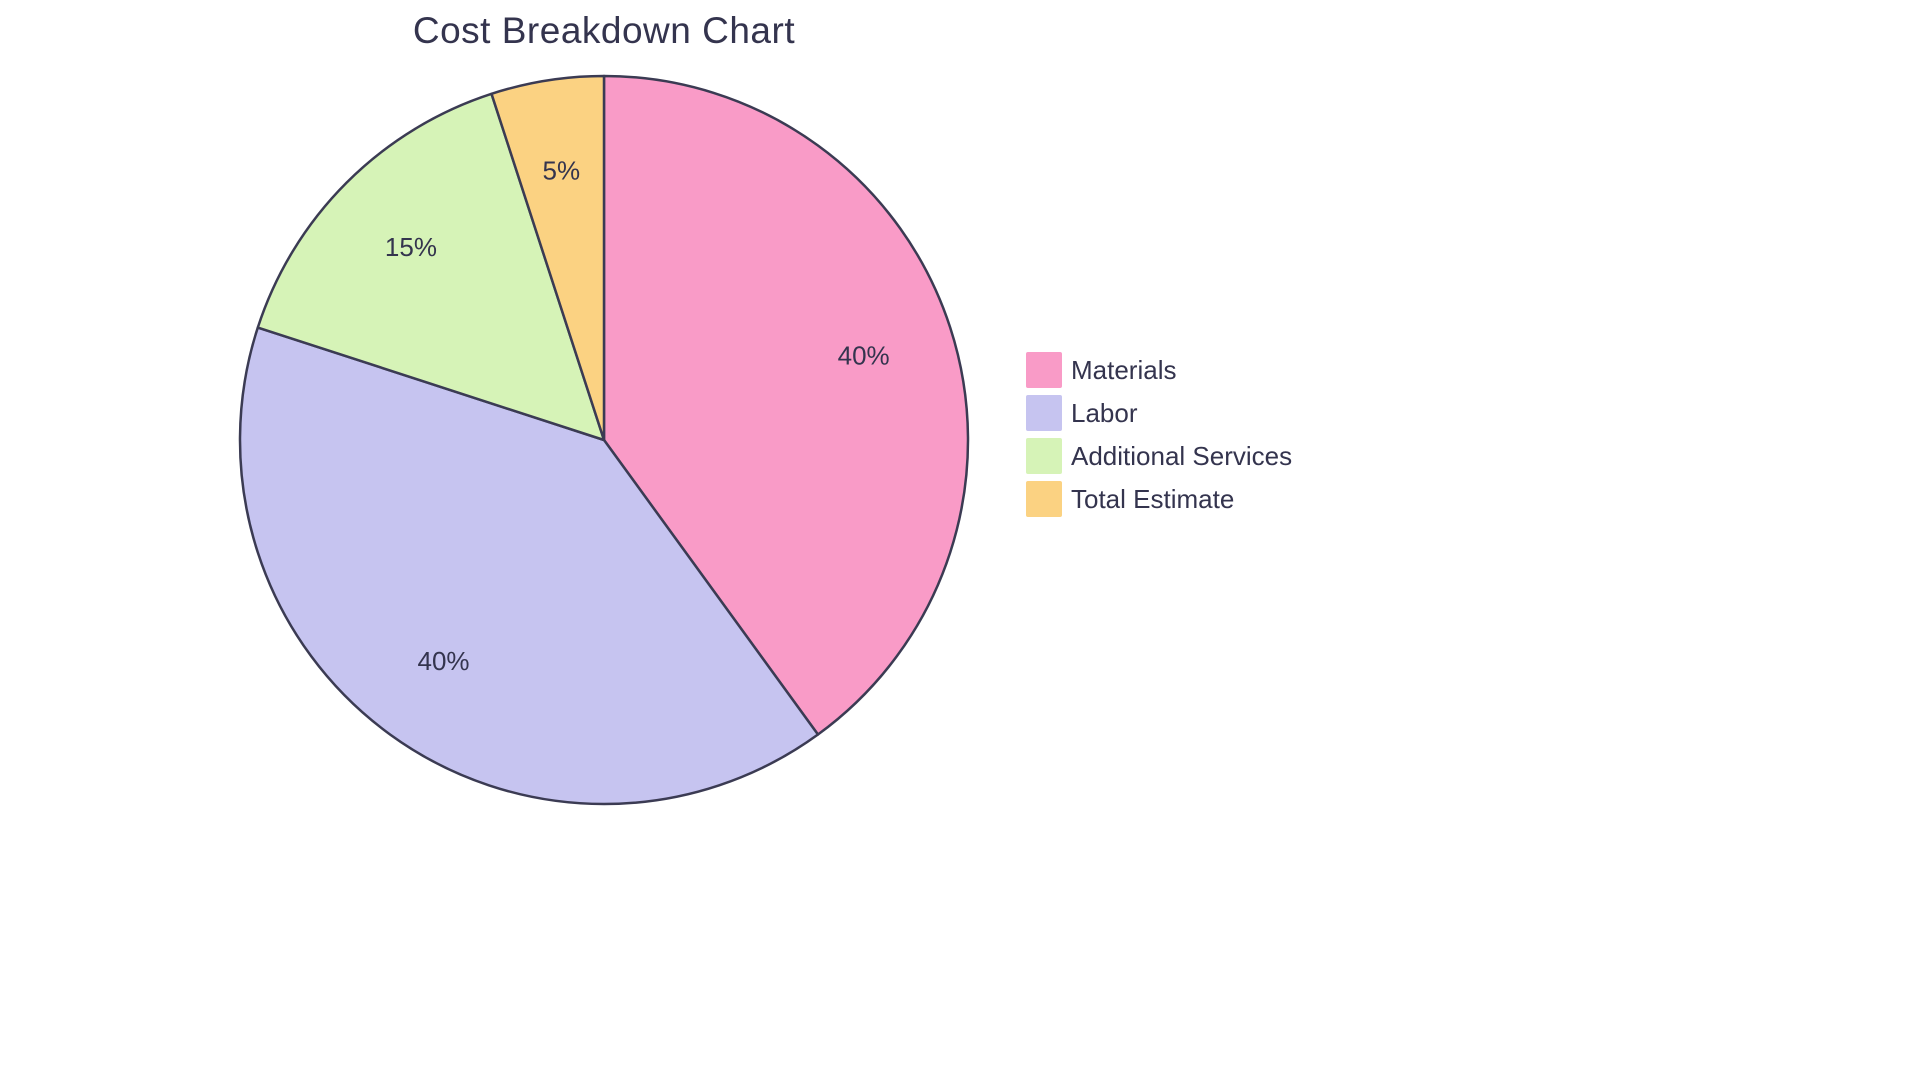 The height and width of the screenshot is (1083, 1920). What do you see at coordinates (1104, 412) in the screenshot?
I see `legend-label-labor: Labor` at bounding box center [1104, 412].